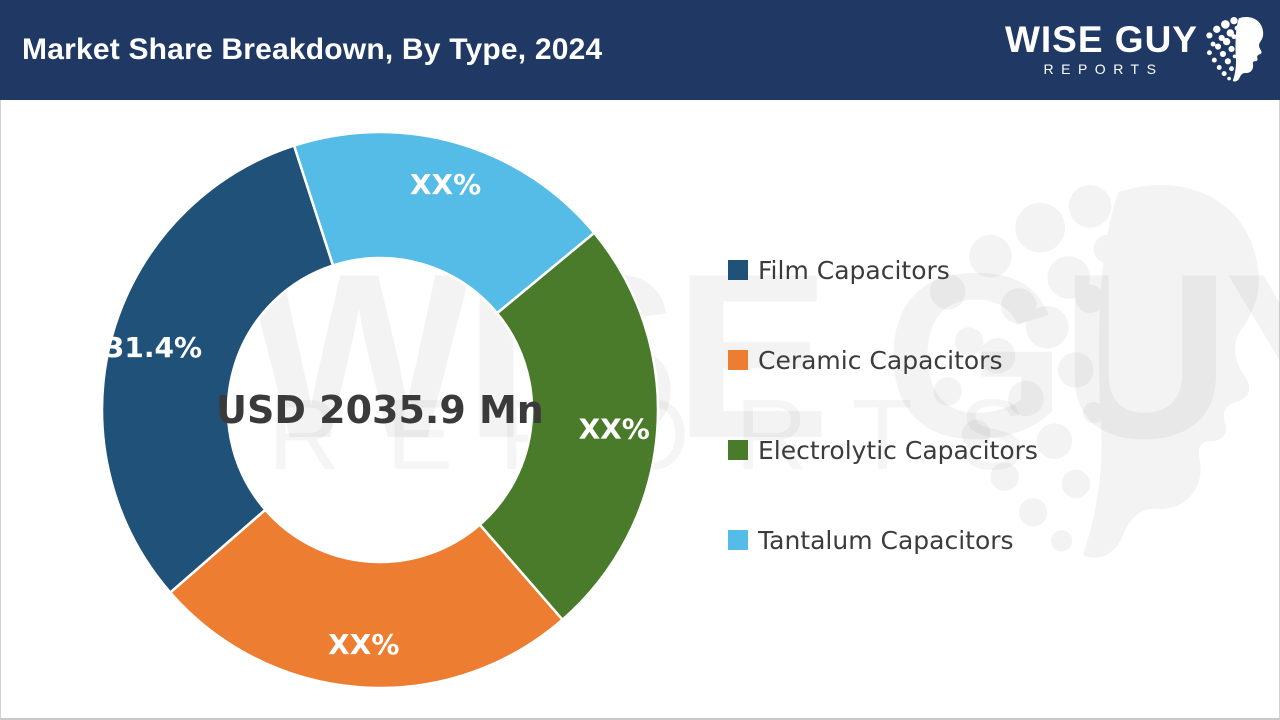  I want to click on logo-wordmark: WISE GUY REPORTS, so click(1101, 48).